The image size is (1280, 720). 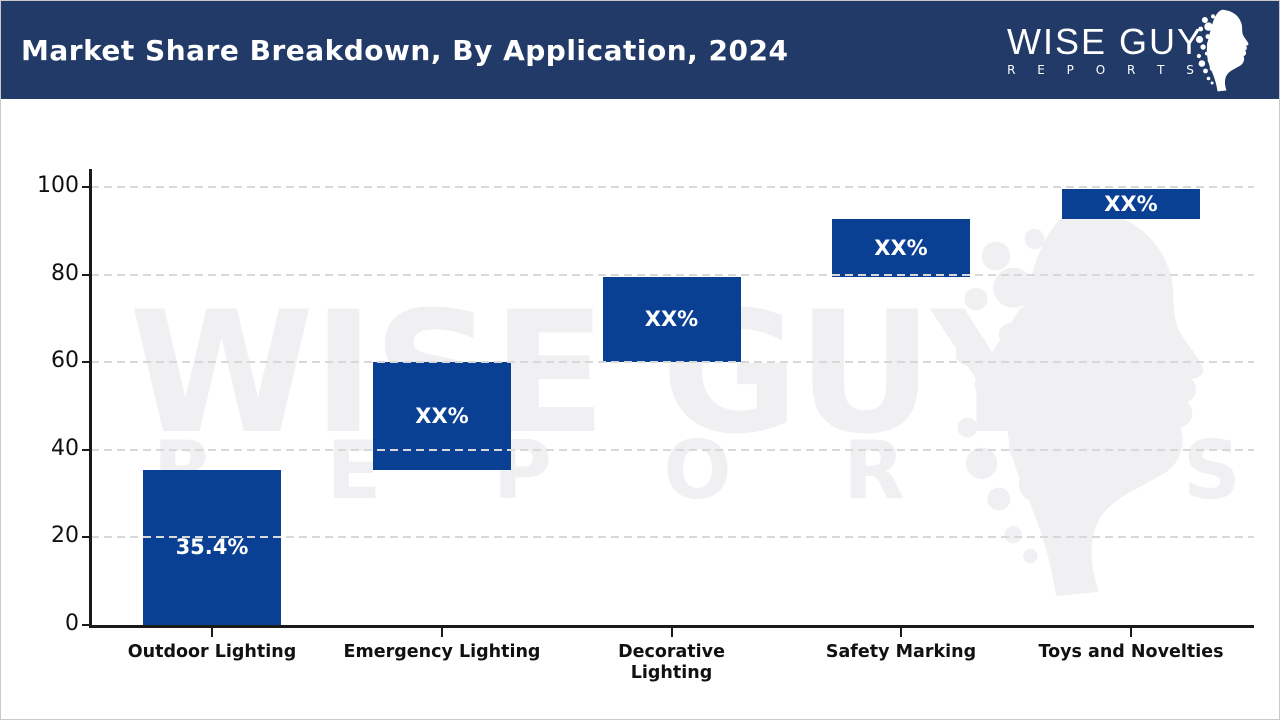 I want to click on bar-toys-and-novelties: XX%, so click(x=1131, y=203).